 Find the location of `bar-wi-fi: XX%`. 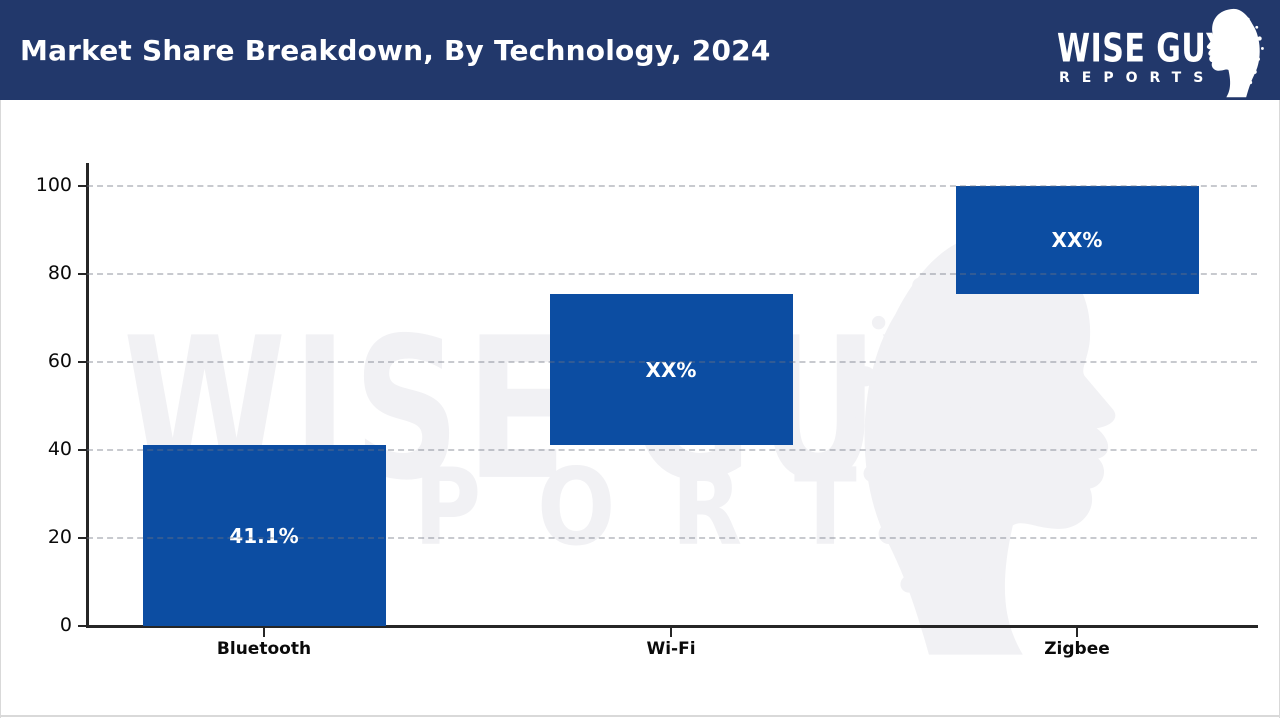

bar-wi-fi: XX% is located at coordinates (671, 370).